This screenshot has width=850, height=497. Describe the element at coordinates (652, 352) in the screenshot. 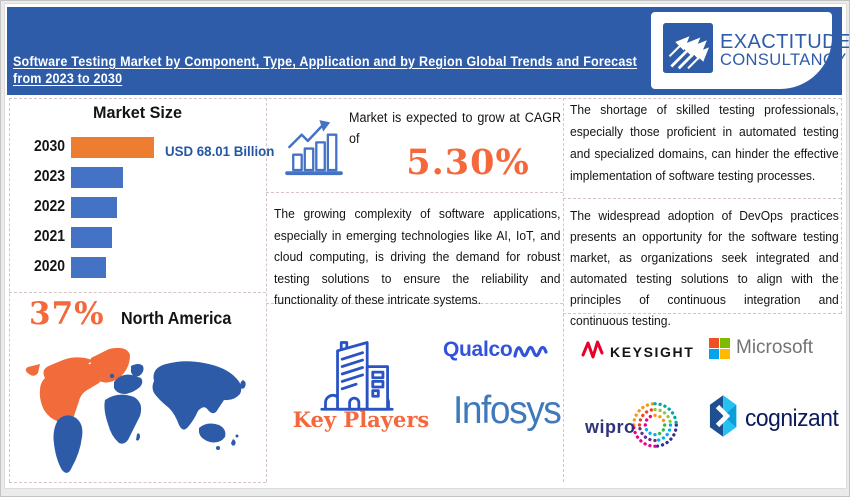

I see `keysight-wordmark: KEYSIGHT` at that location.